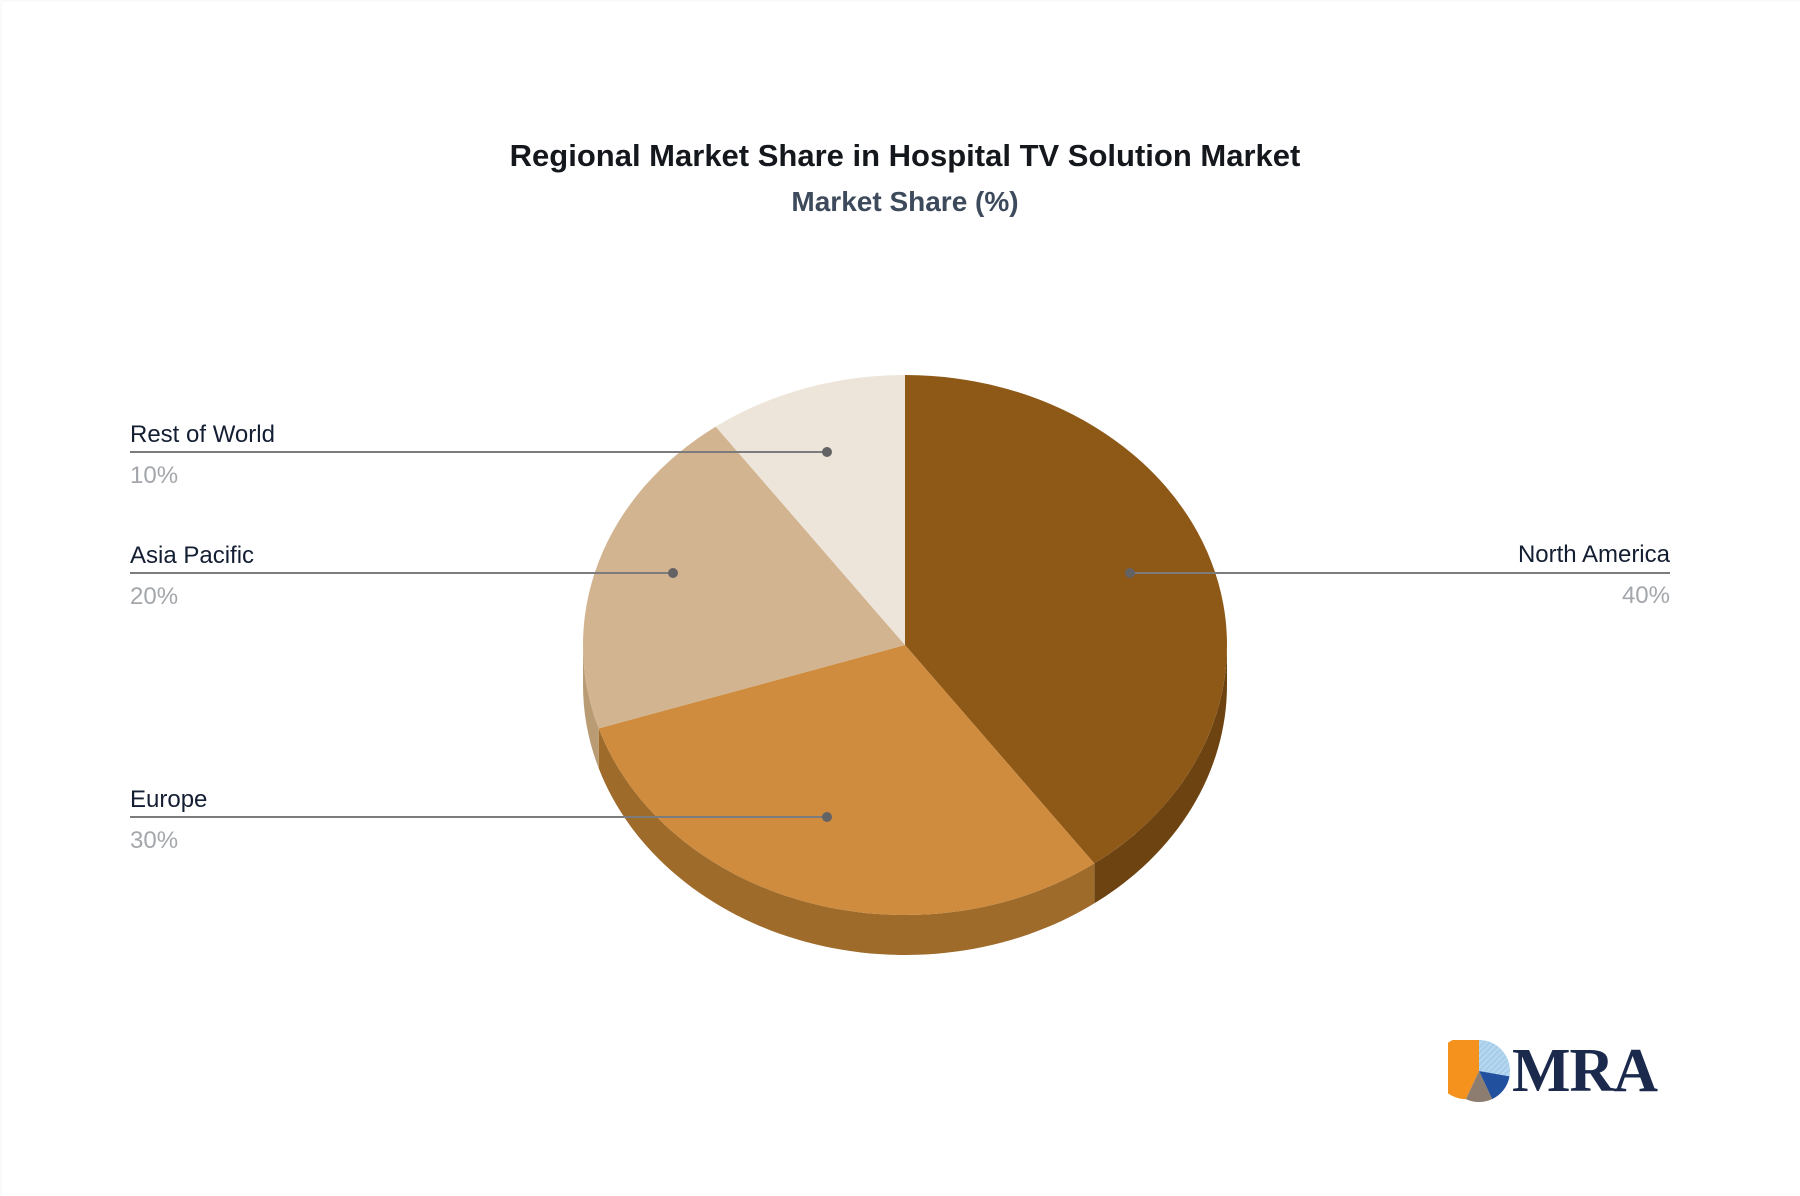  Describe the element at coordinates (192, 576) in the screenshot. I see `slice-label-asia-pacific: Asia Pacific 20%` at that location.